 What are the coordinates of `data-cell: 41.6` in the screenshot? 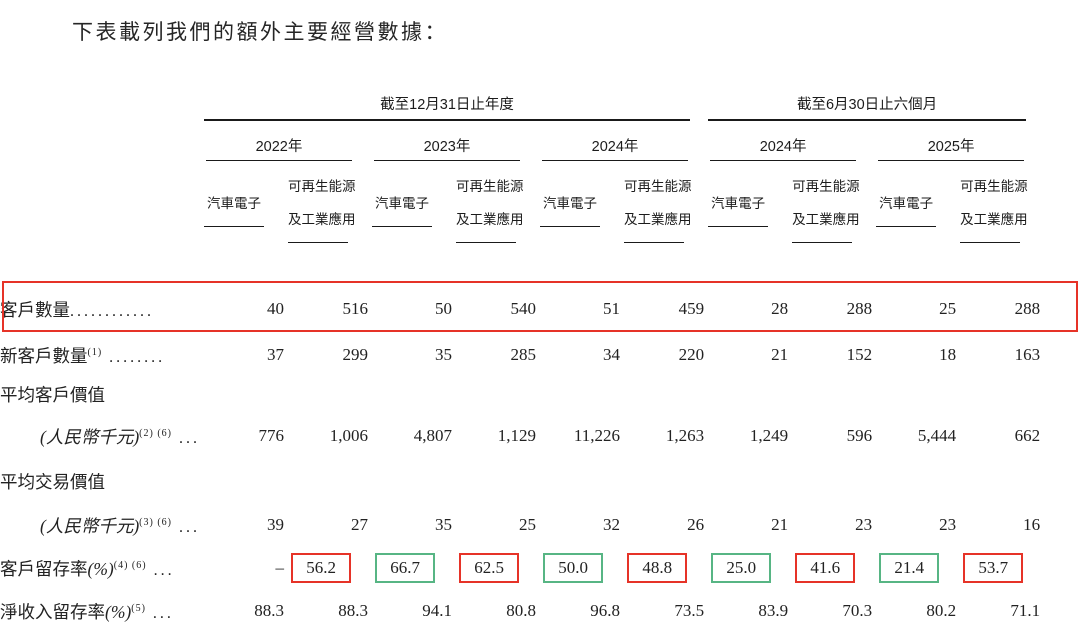 It's located at (830, 568).